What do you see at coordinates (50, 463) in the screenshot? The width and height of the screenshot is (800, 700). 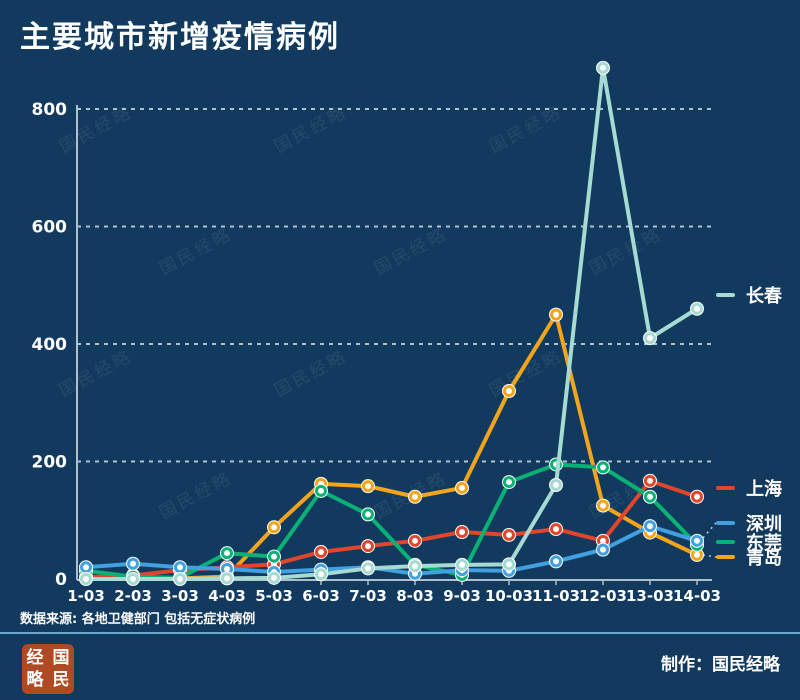 I see `y-tick-label: 200` at bounding box center [50, 463].